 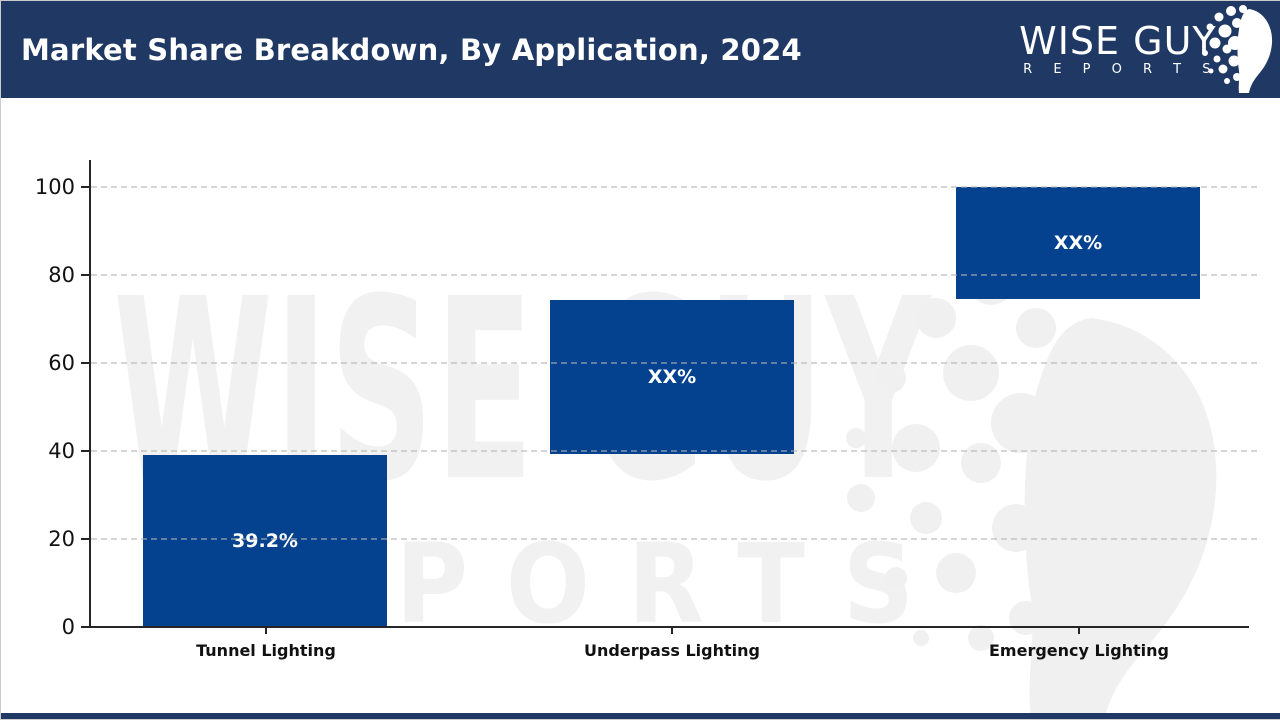 I want to click on bar-underpass-lighting: XX%, so click(x=672, y=377).